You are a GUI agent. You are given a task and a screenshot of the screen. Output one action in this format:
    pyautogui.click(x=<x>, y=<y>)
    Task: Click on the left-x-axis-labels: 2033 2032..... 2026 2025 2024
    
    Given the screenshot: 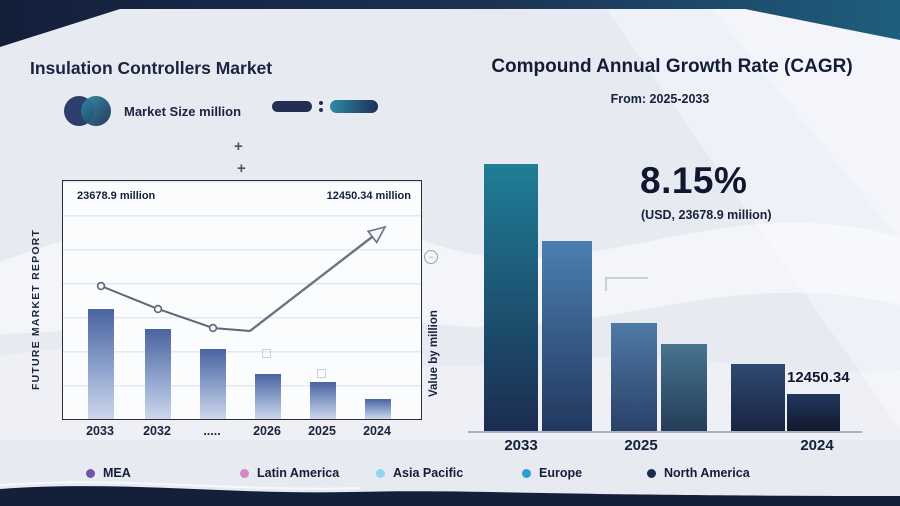 What is the action you would take?
    pyautogui.click(x=242, y=433)
    